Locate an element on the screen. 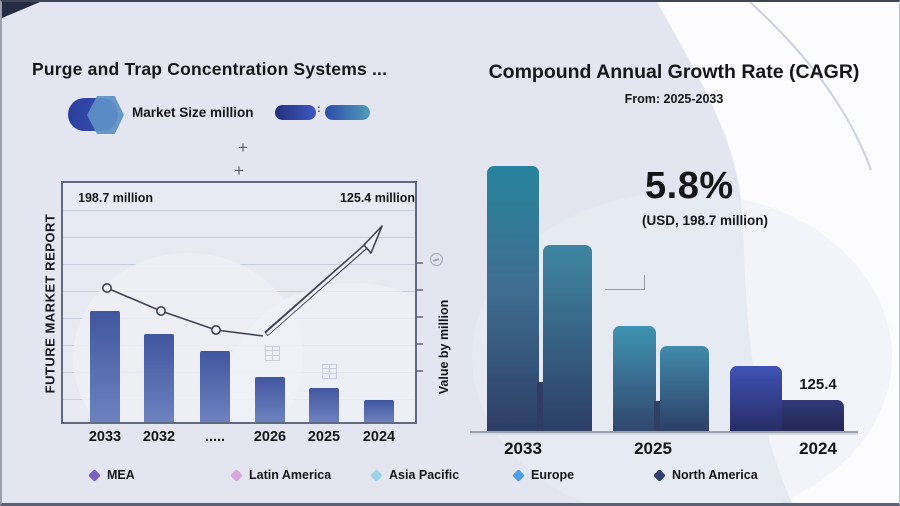 The image size is (900, 506). legend-item-asia-pacific: Asia Pacific is located at coordinates (415, 475).